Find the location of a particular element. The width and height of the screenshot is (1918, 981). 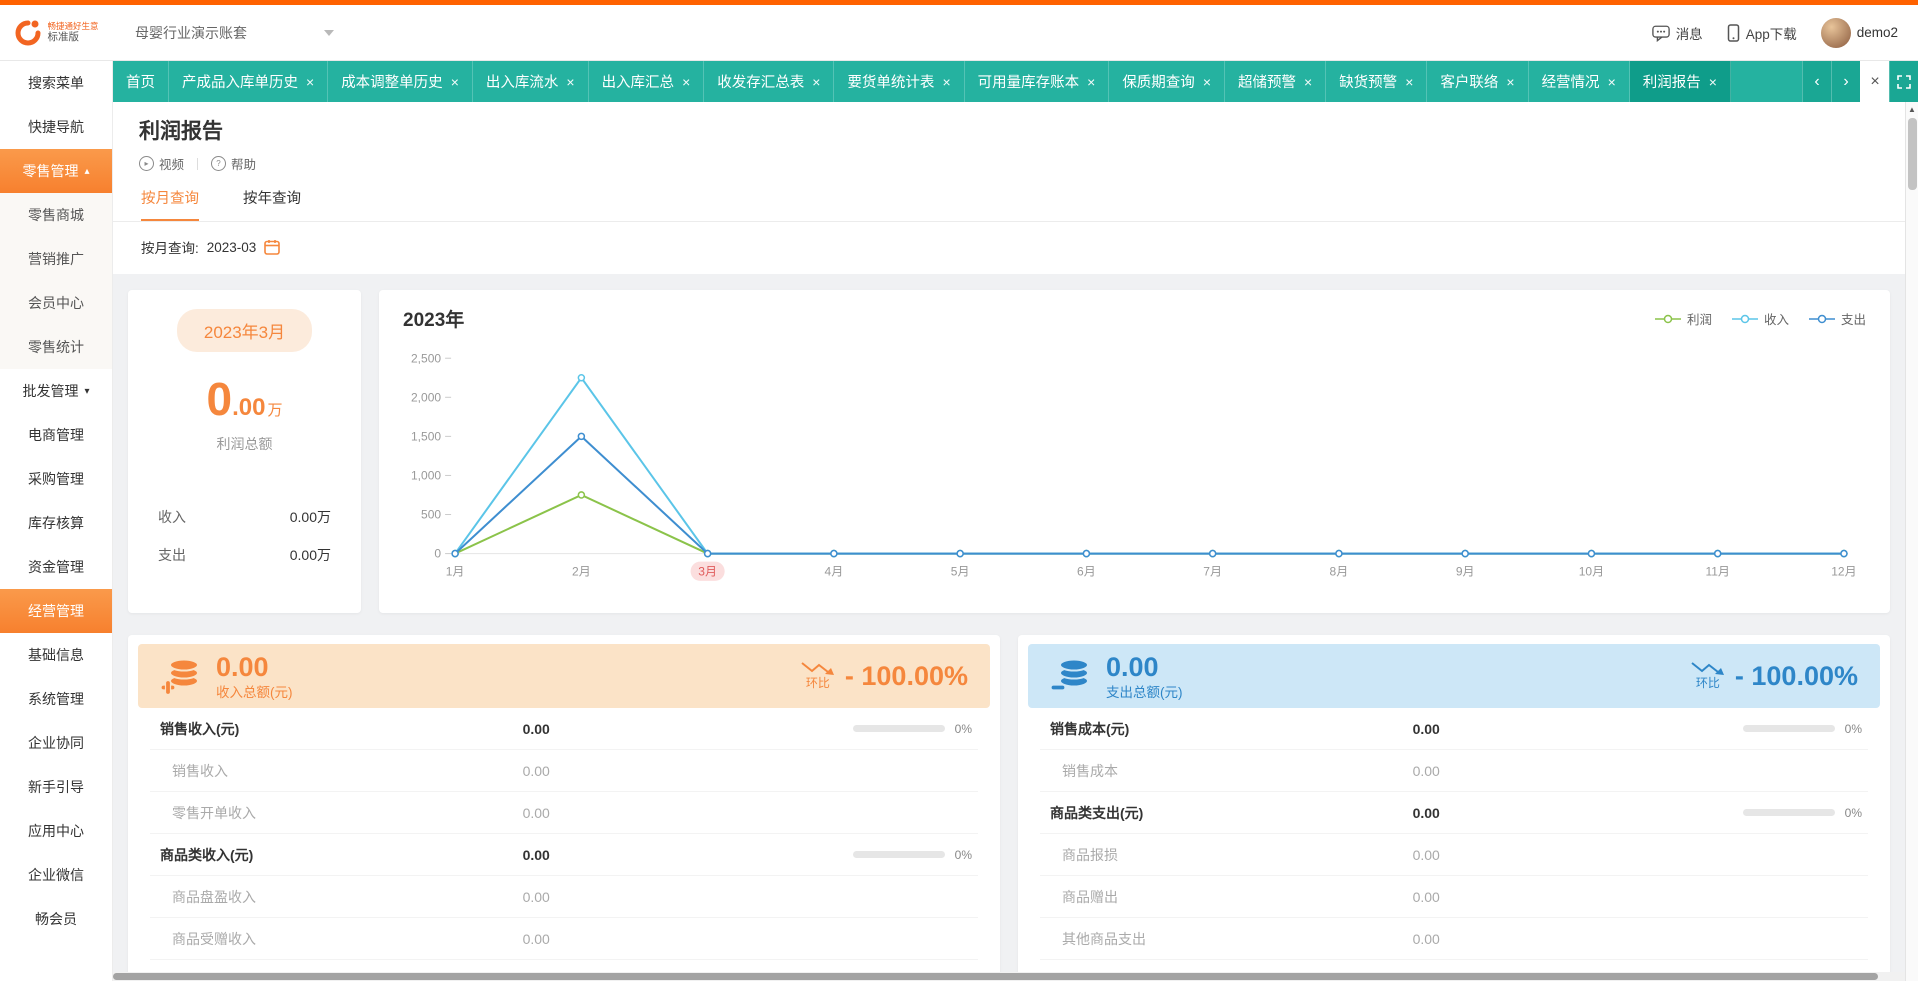

workspace-tab: 收发存汇总表 × is located at coordinates (769, 81).